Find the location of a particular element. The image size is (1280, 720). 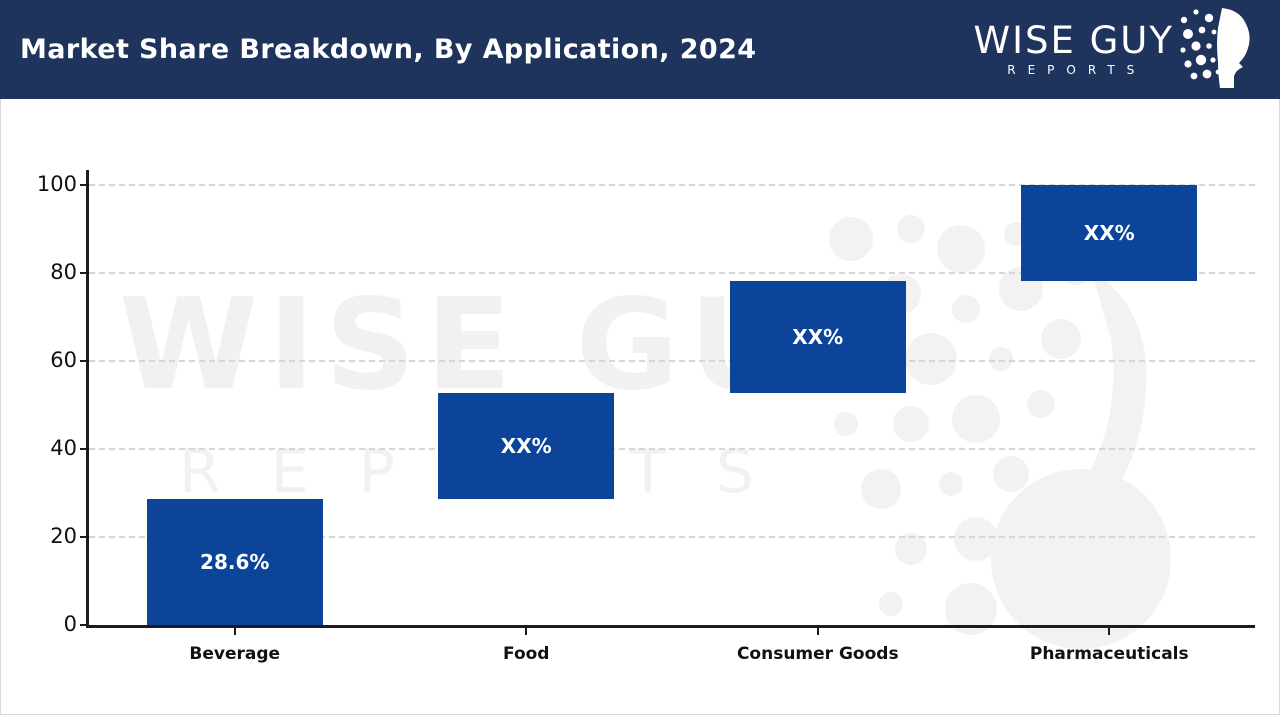

x-category-label: Food is located at coordinates (526, 654).